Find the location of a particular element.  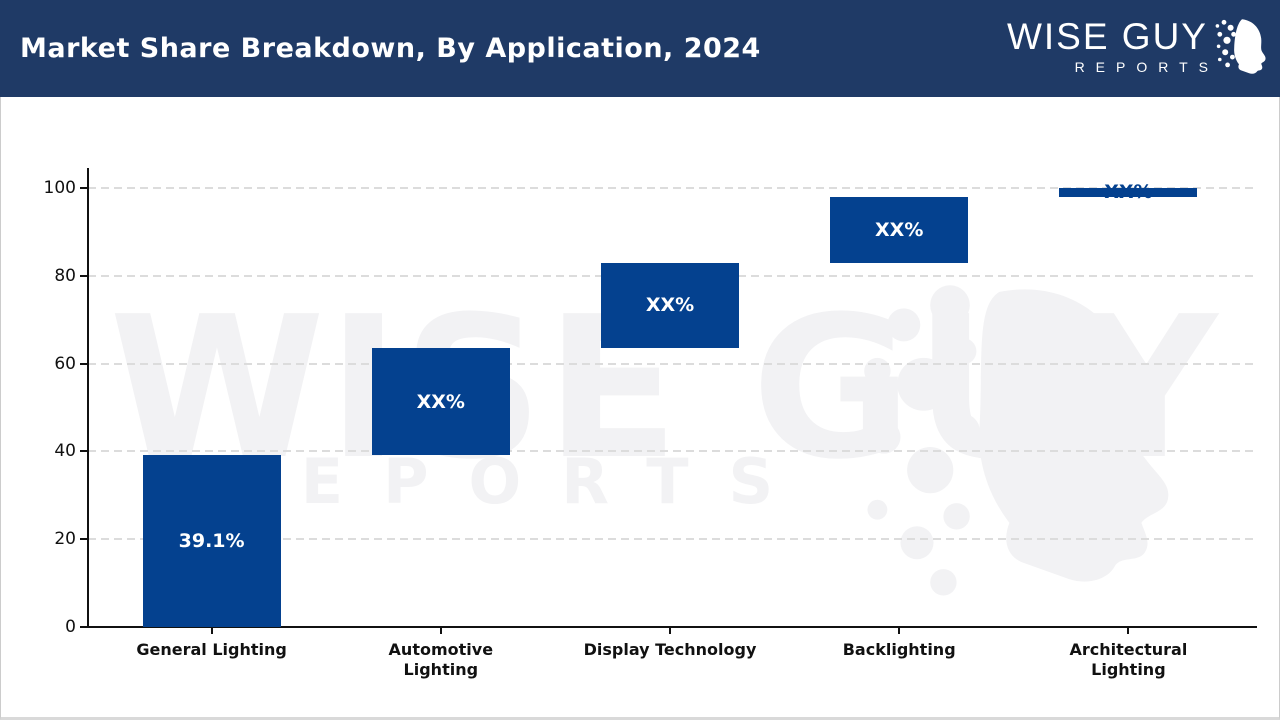

y-axis is located at coordinates (88, 398).